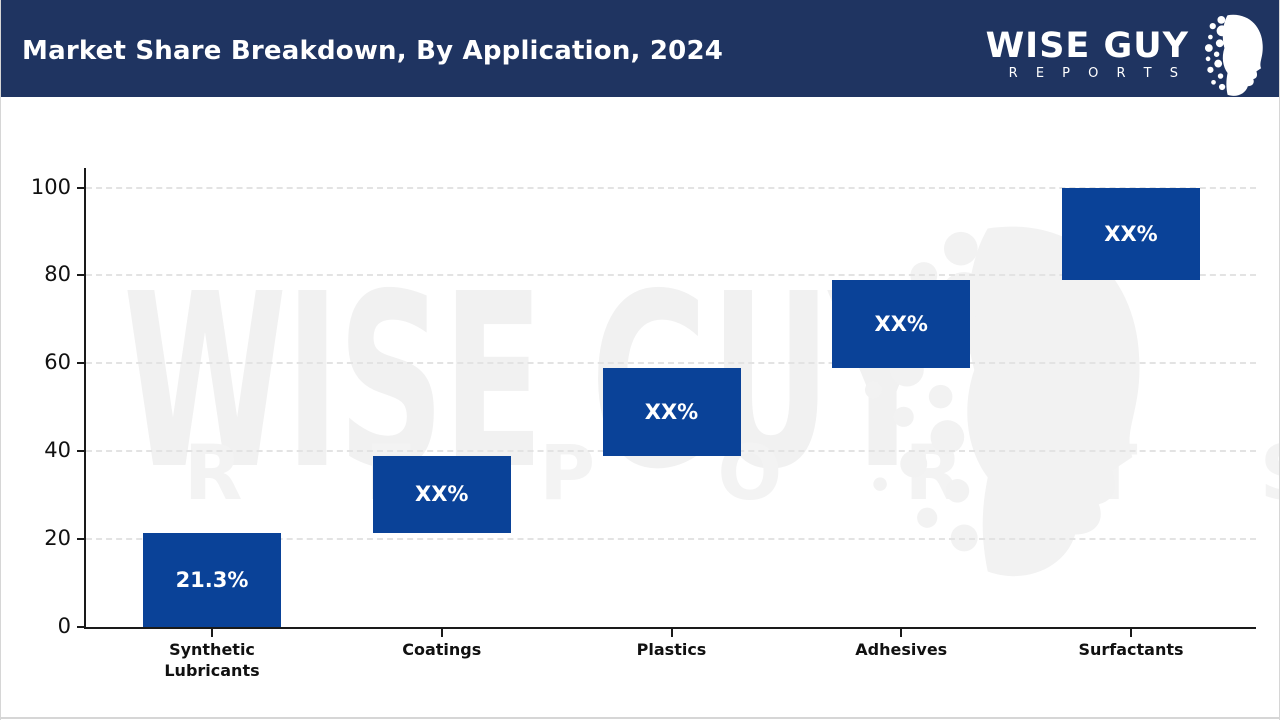 The height and width of the screenshot is (720, 1280). I want to click on x-tick-label-2: Coatings, so click(442, 649).